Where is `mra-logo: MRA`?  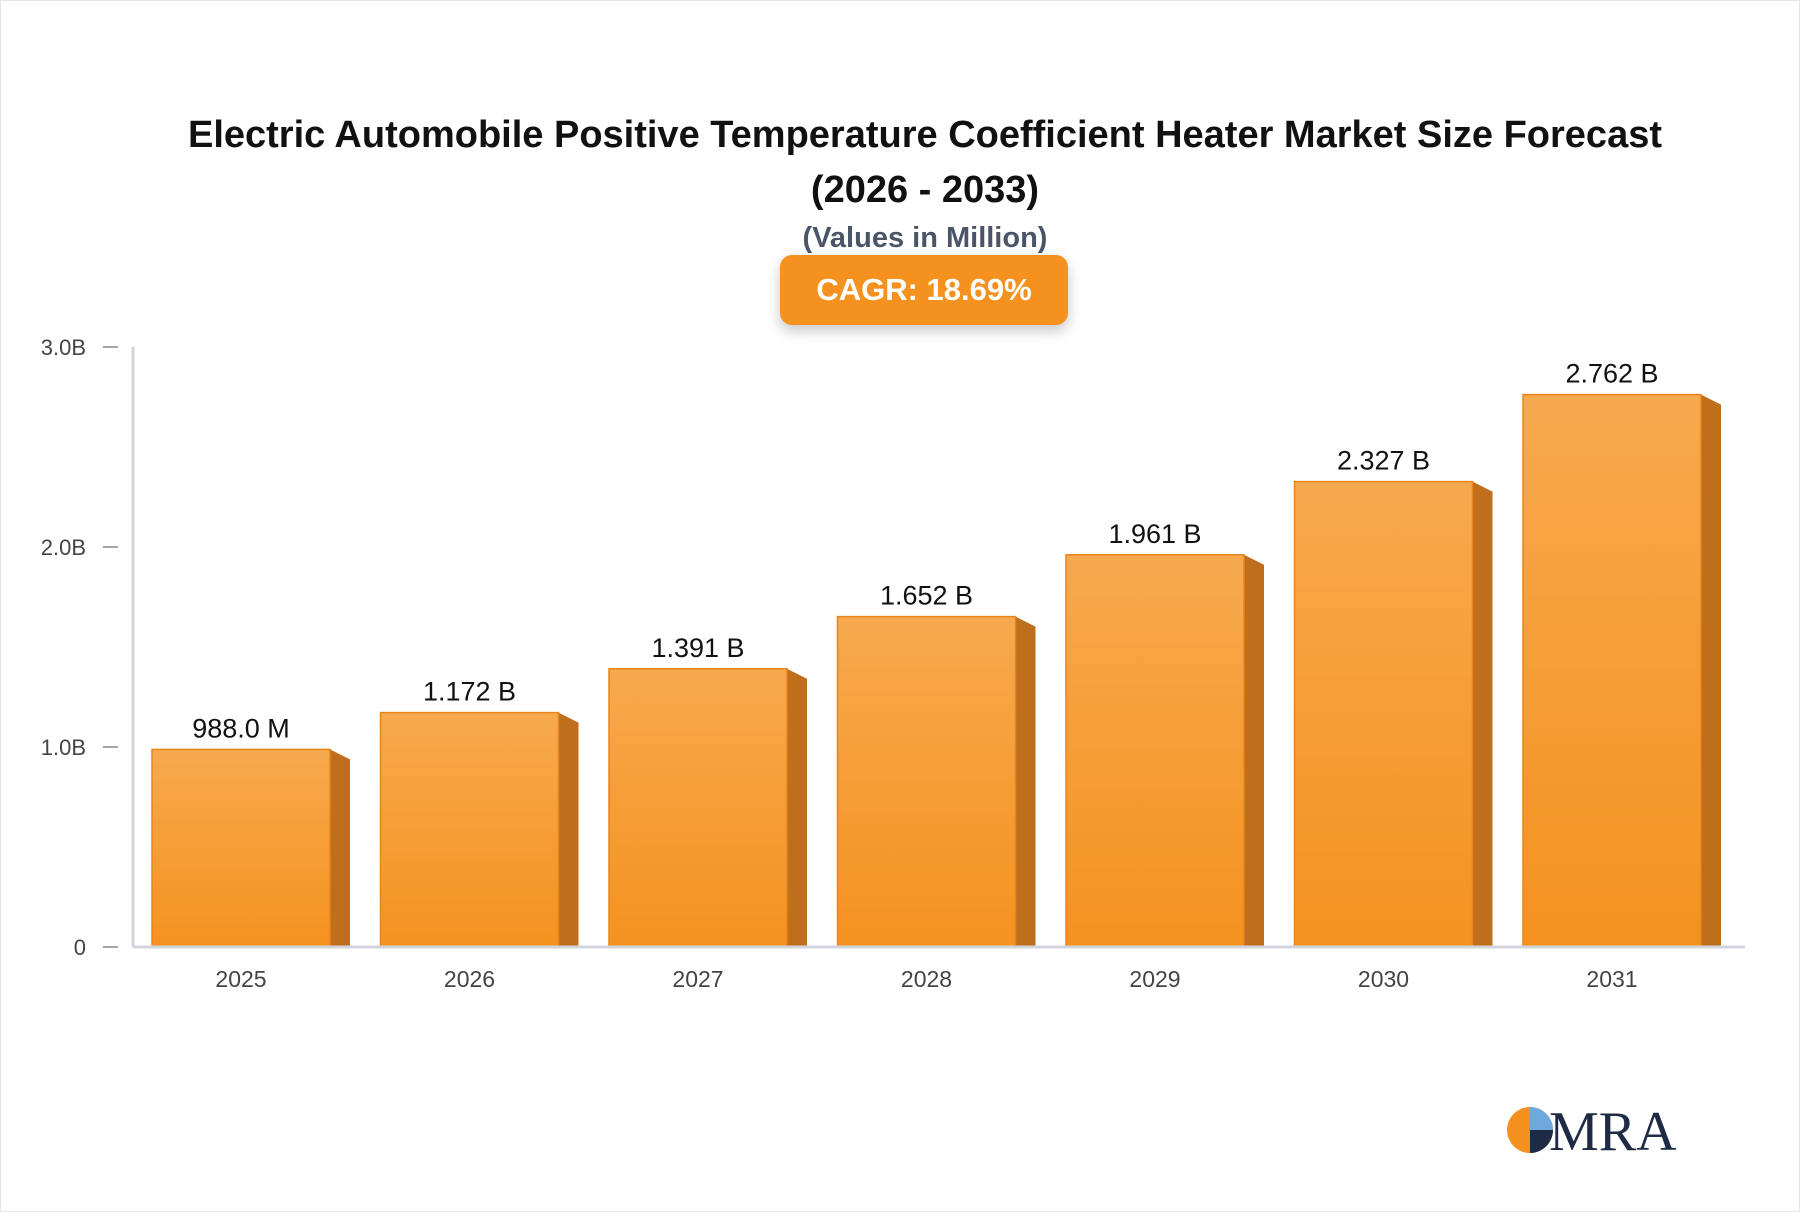
mra-logo: MRA is located at coordinates (1592, 1129).